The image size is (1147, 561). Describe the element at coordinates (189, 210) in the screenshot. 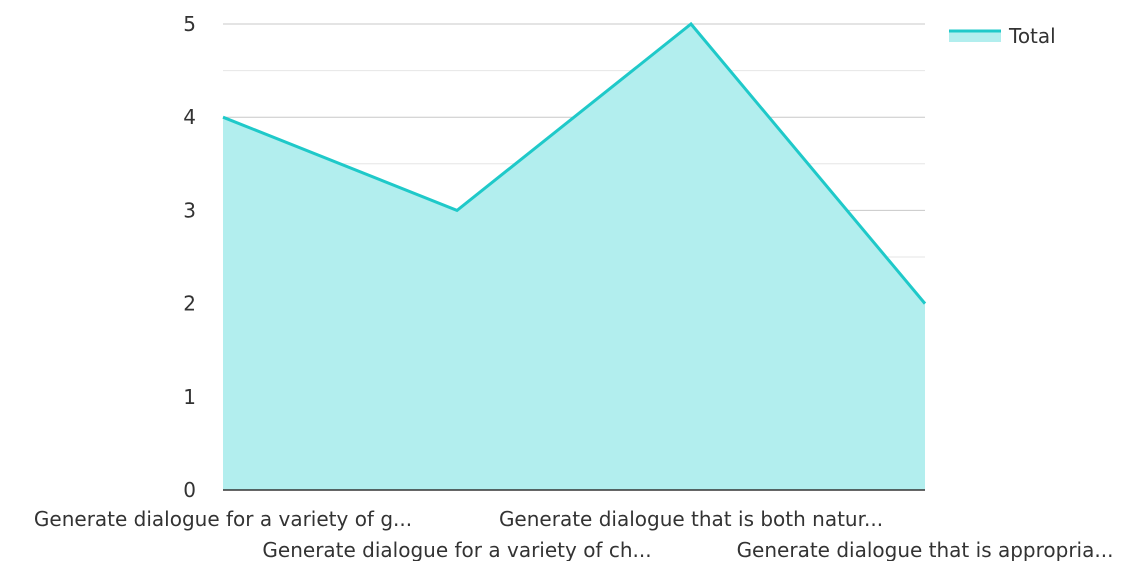

I see `y-tick-label: 3` at that location.